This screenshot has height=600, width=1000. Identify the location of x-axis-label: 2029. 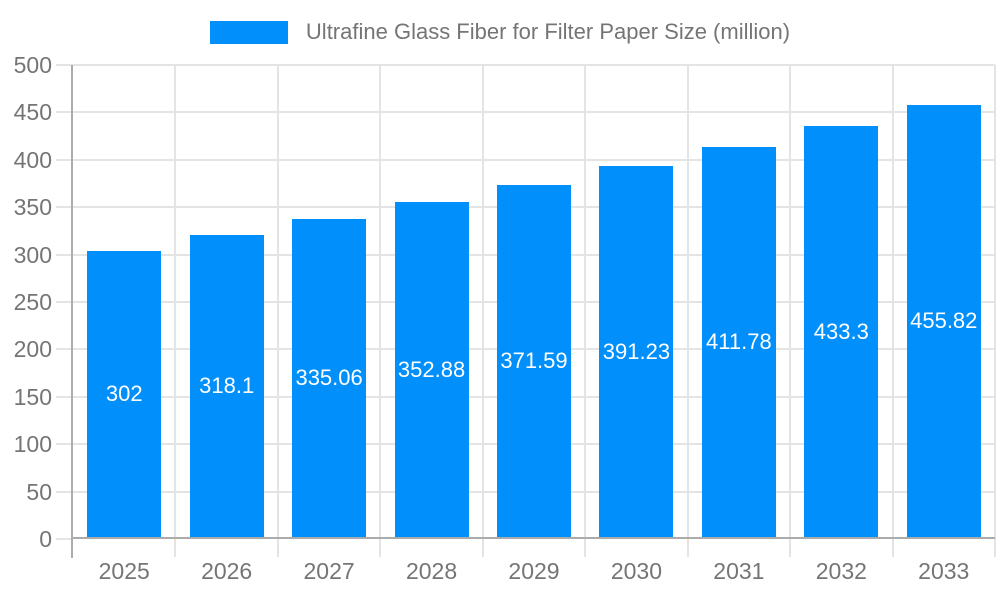
(534, 571).